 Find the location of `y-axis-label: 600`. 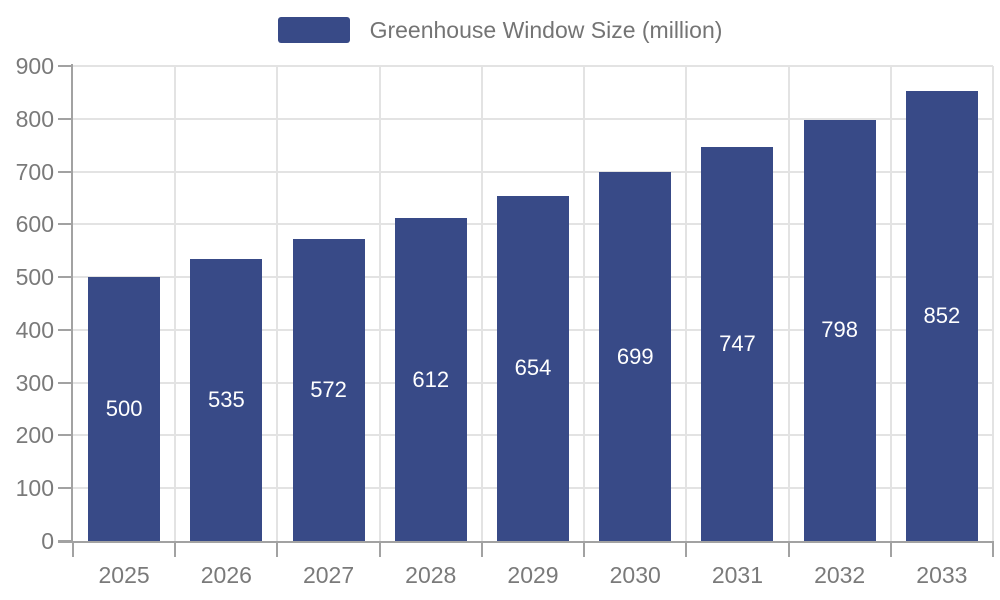

y-axis-label: 600 is located at coordinates (34, 224).